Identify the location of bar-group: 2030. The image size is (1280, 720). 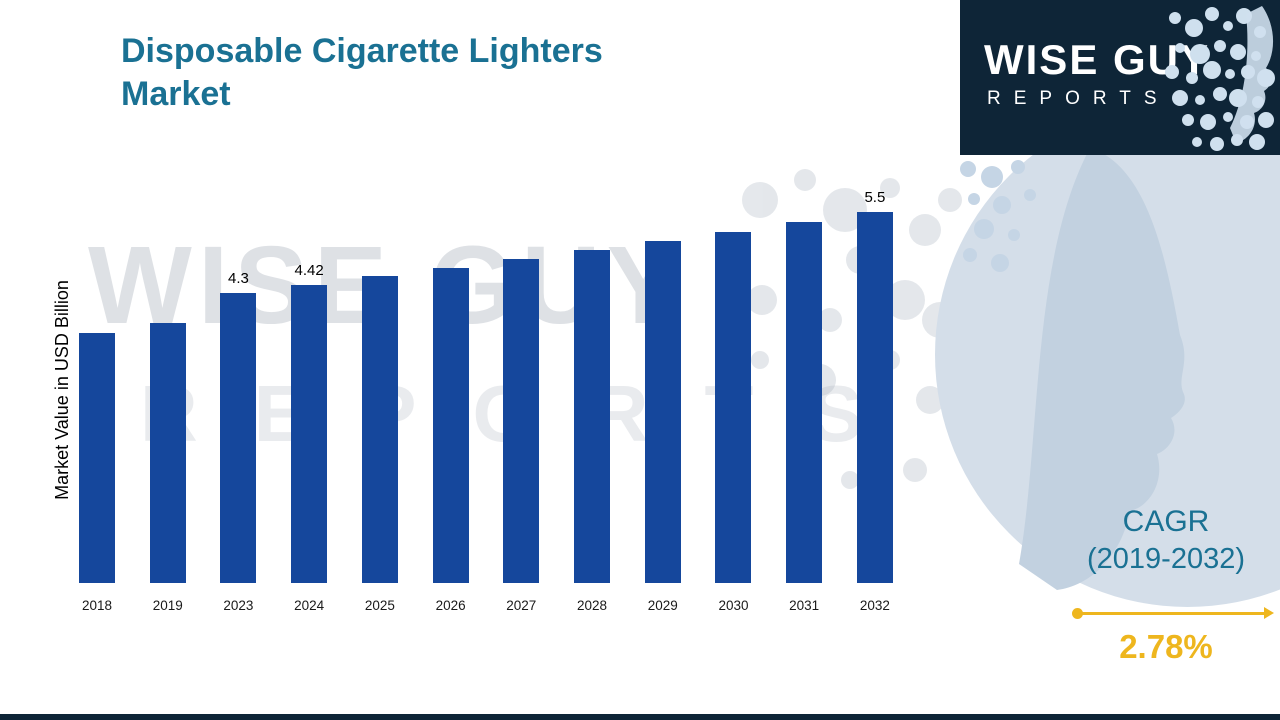
(733, 395).